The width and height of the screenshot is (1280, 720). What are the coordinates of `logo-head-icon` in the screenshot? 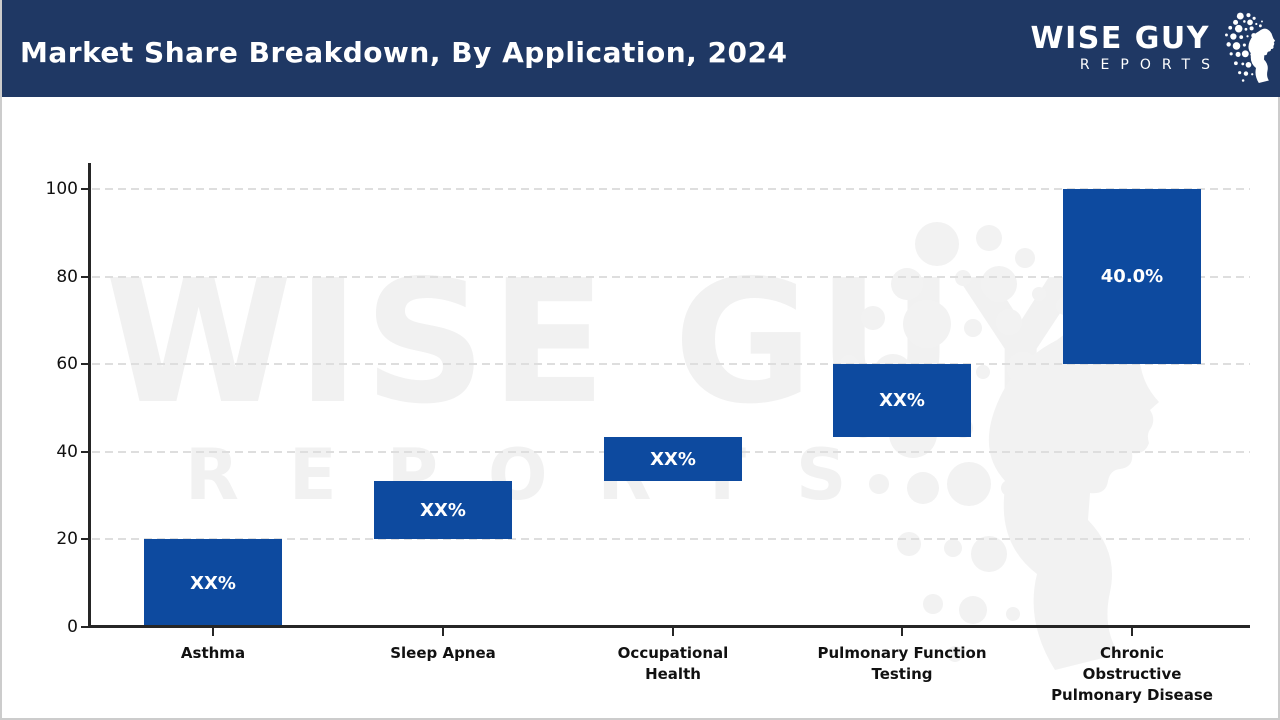 It's located at (1250, 48).